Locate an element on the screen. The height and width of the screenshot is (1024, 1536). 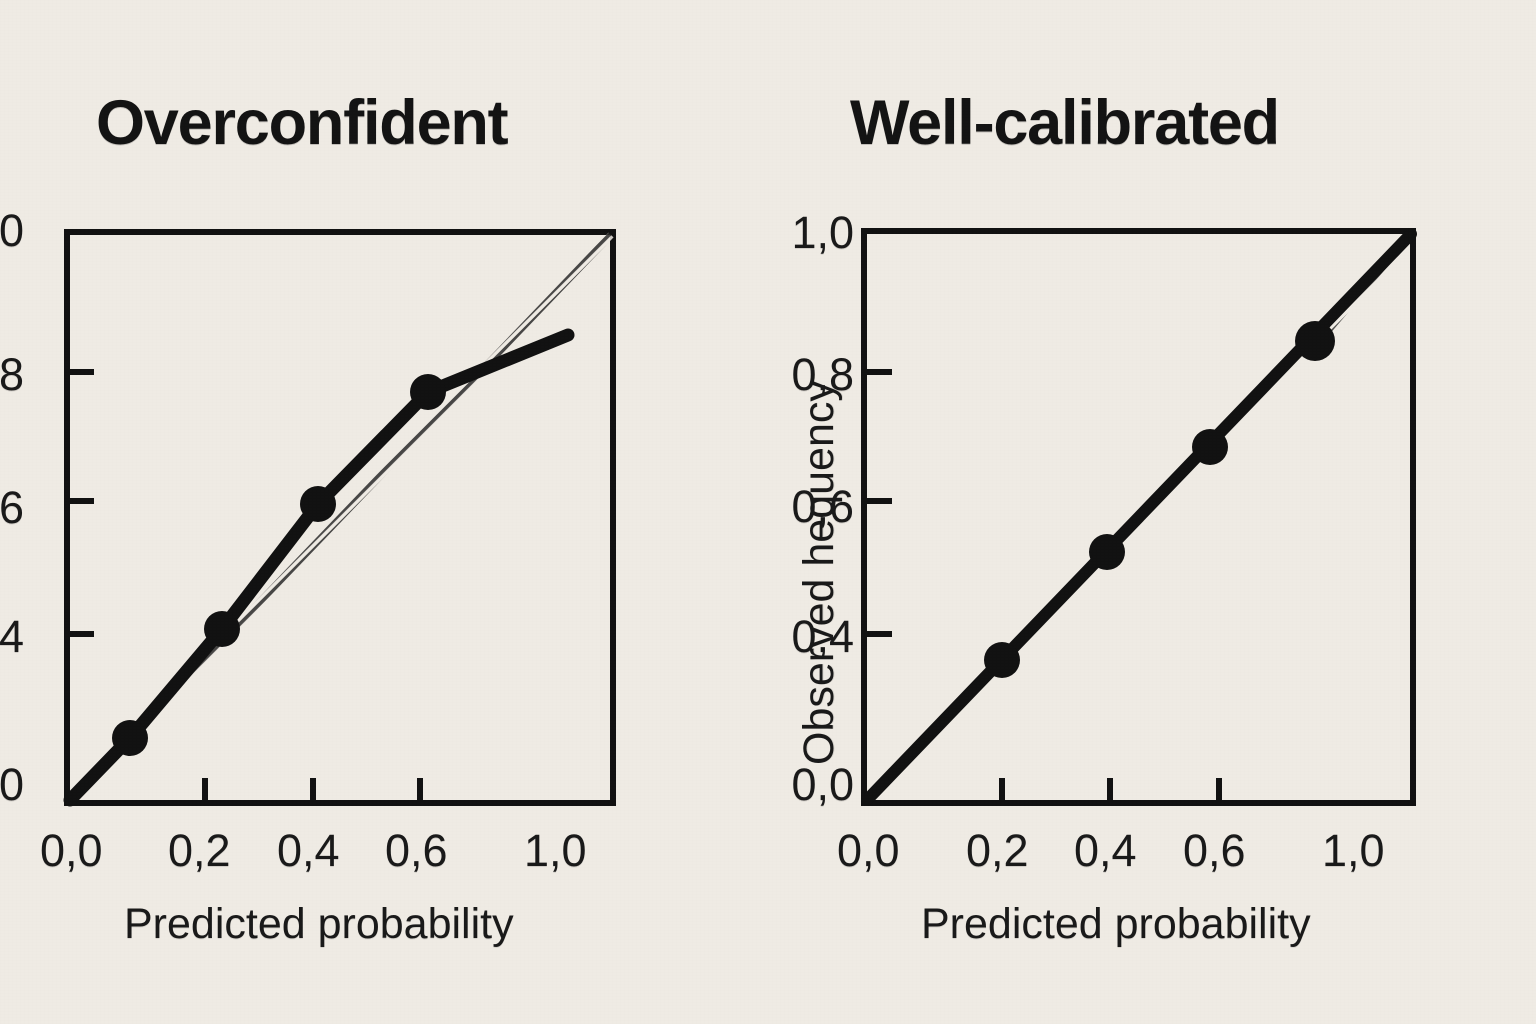
y-ticks-right is located at coordinates (878, 503).